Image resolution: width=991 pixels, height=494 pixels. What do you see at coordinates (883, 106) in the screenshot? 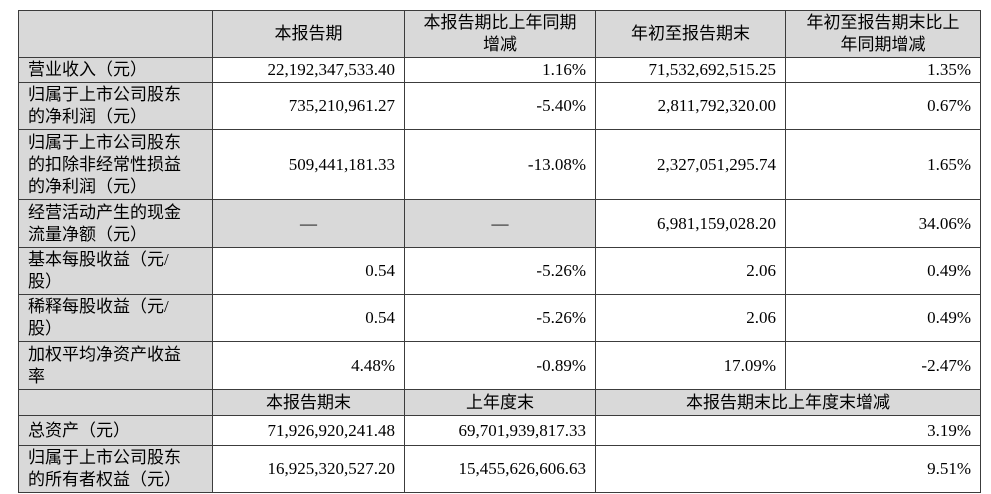
I see `cell-value: 0.67%` at bounding box center [883, 106].